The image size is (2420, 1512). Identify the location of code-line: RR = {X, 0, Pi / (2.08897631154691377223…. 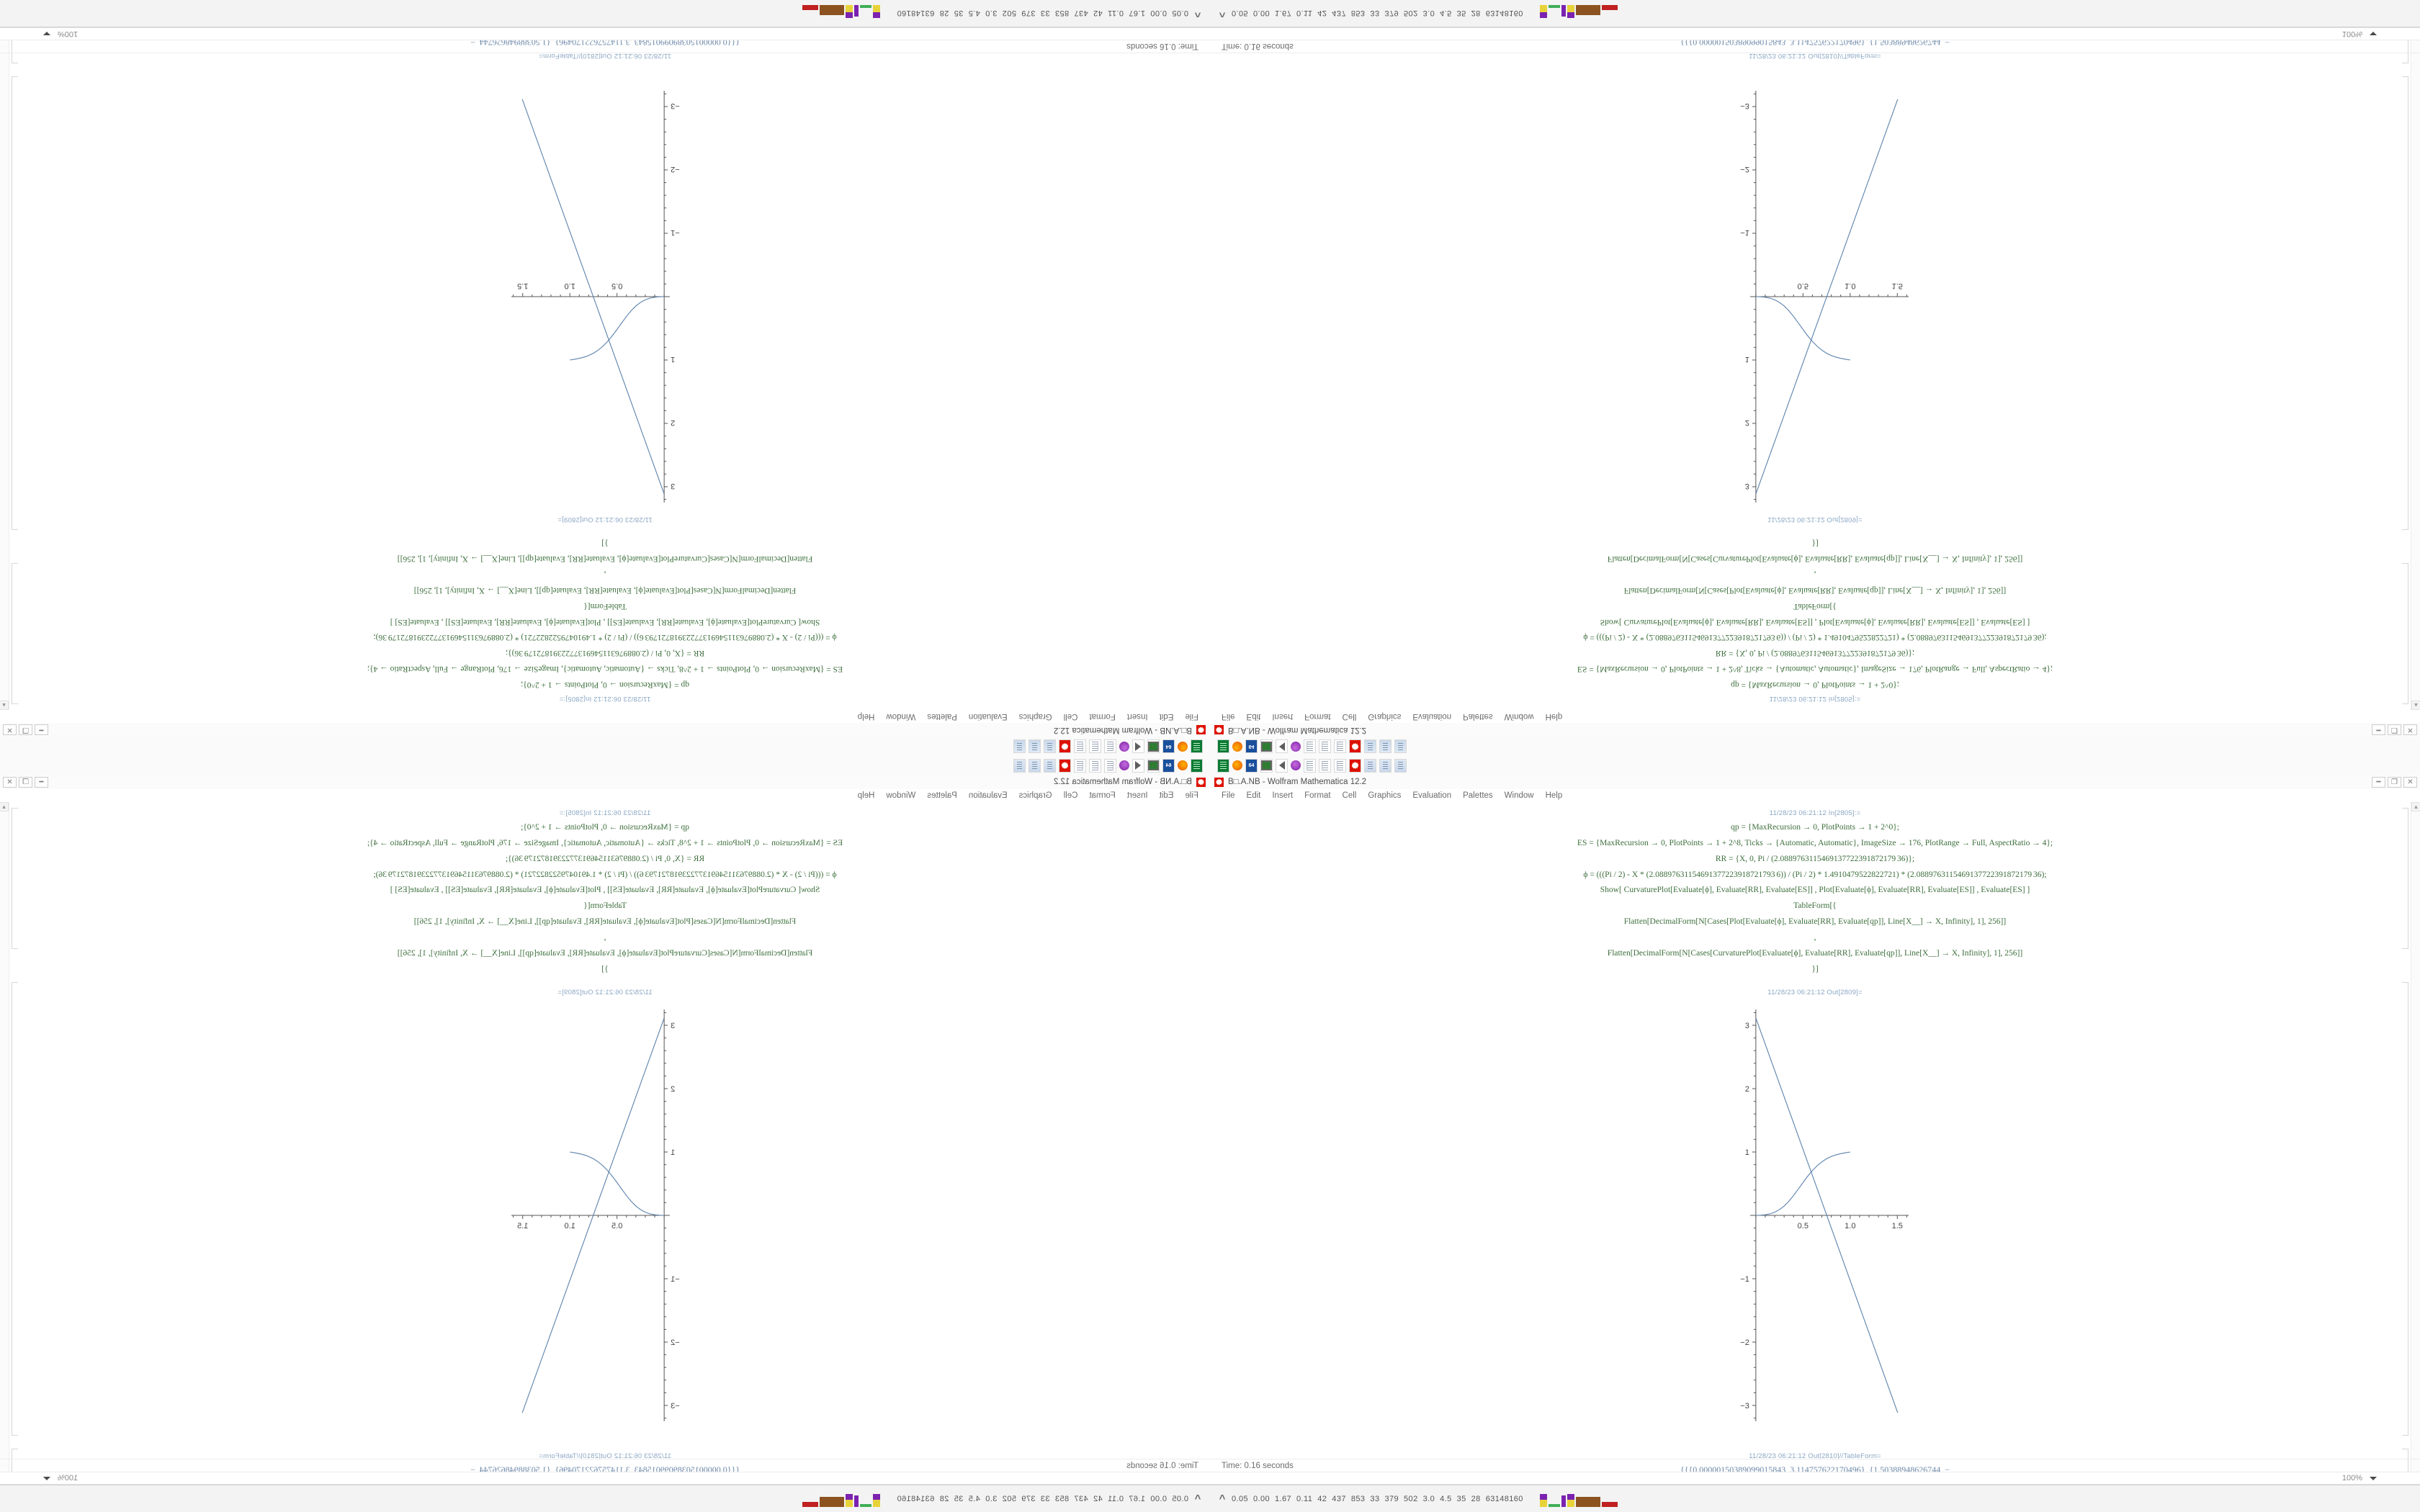
(1815, 653).